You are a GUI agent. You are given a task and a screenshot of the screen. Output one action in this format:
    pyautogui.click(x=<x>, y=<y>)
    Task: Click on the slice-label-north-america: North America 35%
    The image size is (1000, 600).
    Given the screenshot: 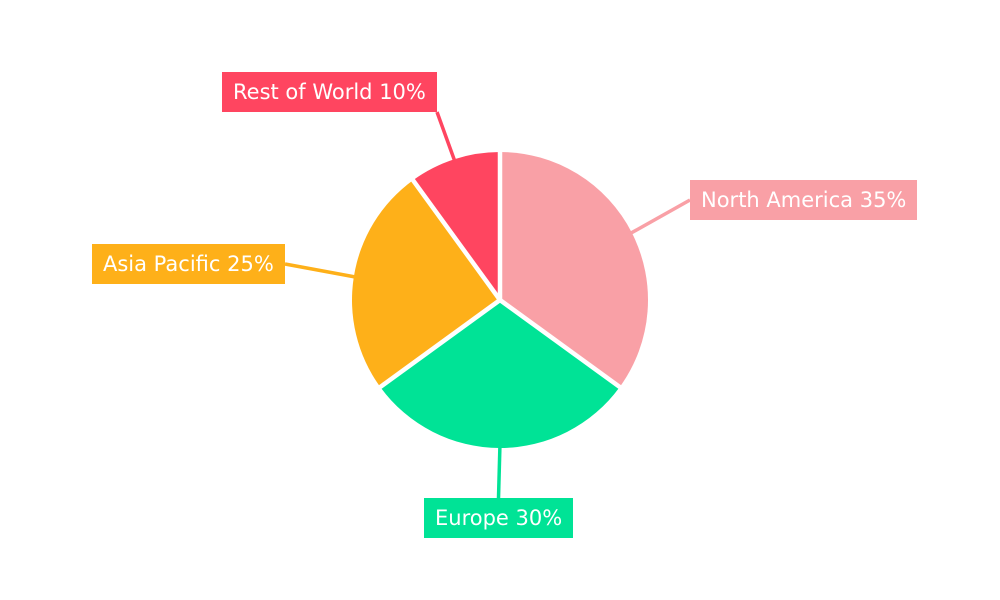 What is the action you would take?
    pyautogui.click(x=804, y=200)
    